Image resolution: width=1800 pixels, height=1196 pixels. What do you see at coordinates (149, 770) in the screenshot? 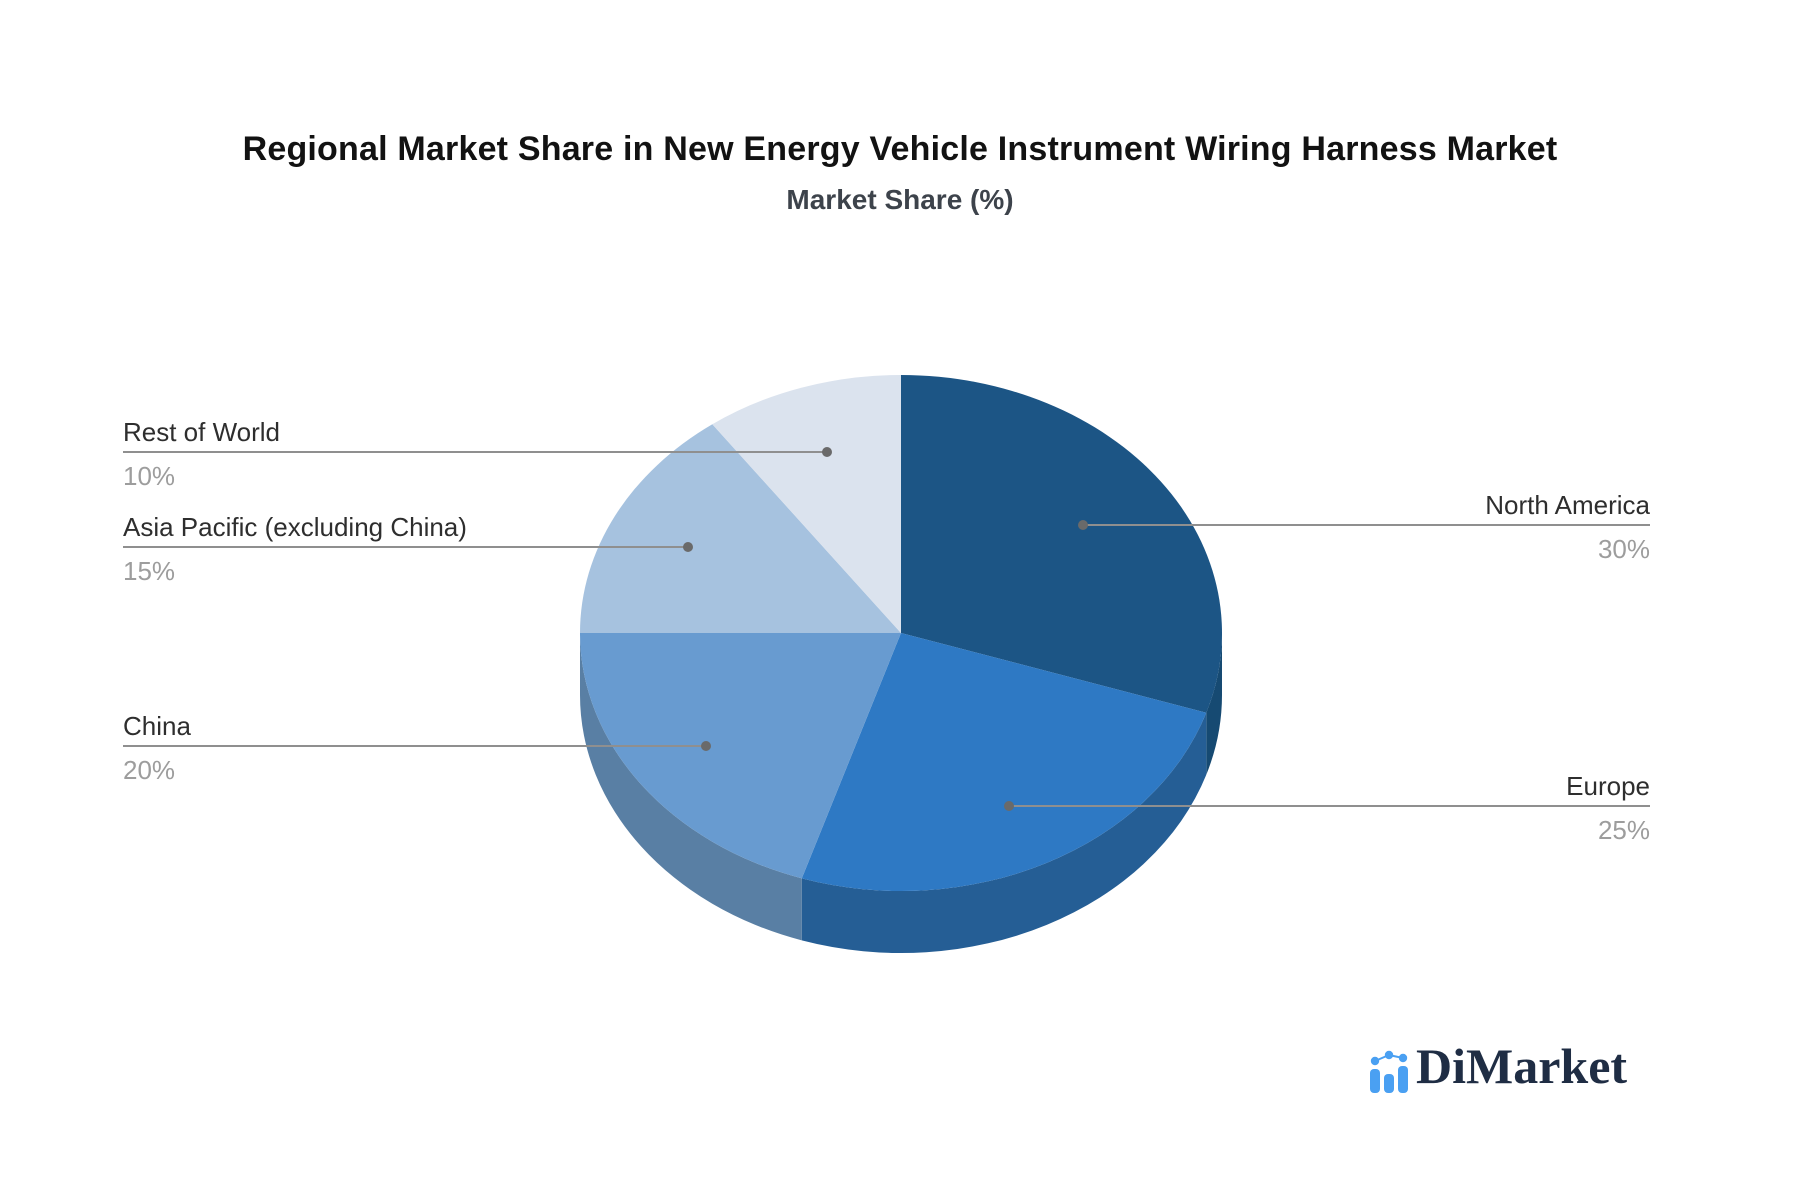
I see `value-china: 20%` at bounding box center [149, 770].